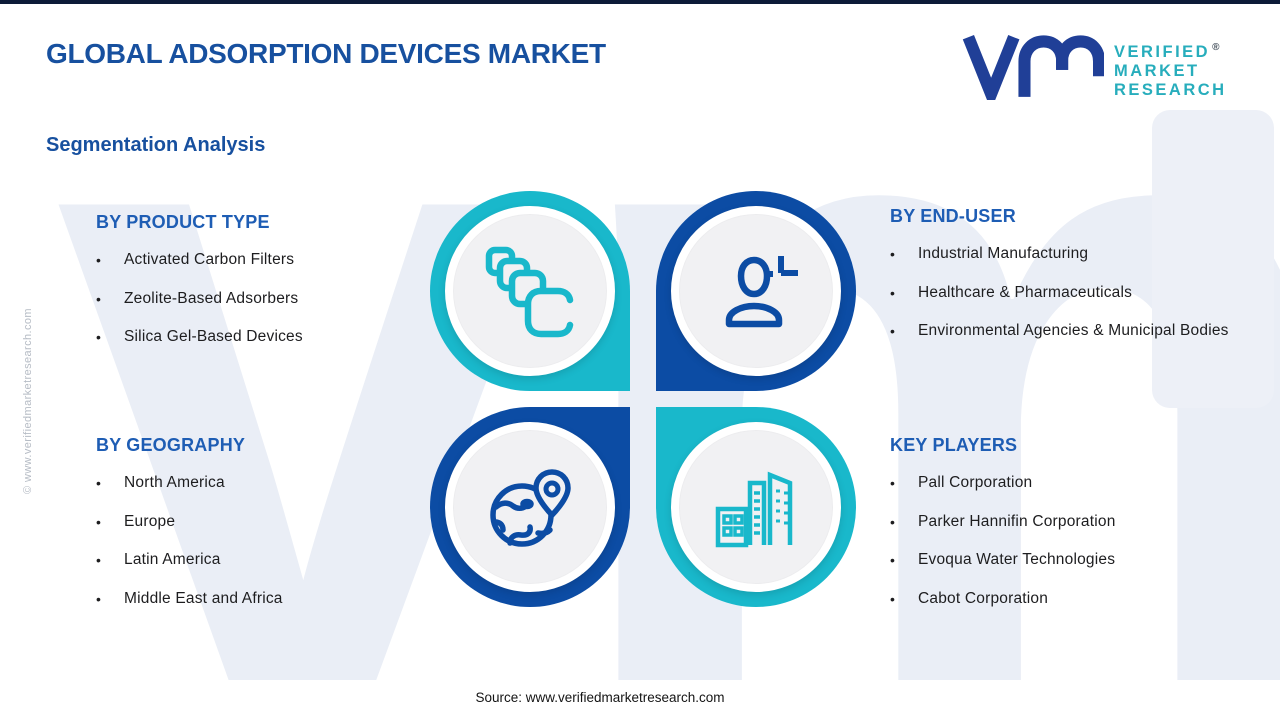 The image size is (1280, 720). What do you see at coordinates (754, 509) in the screenshot?
I see `city-buildings-icon` at bounding box center [754, 509].